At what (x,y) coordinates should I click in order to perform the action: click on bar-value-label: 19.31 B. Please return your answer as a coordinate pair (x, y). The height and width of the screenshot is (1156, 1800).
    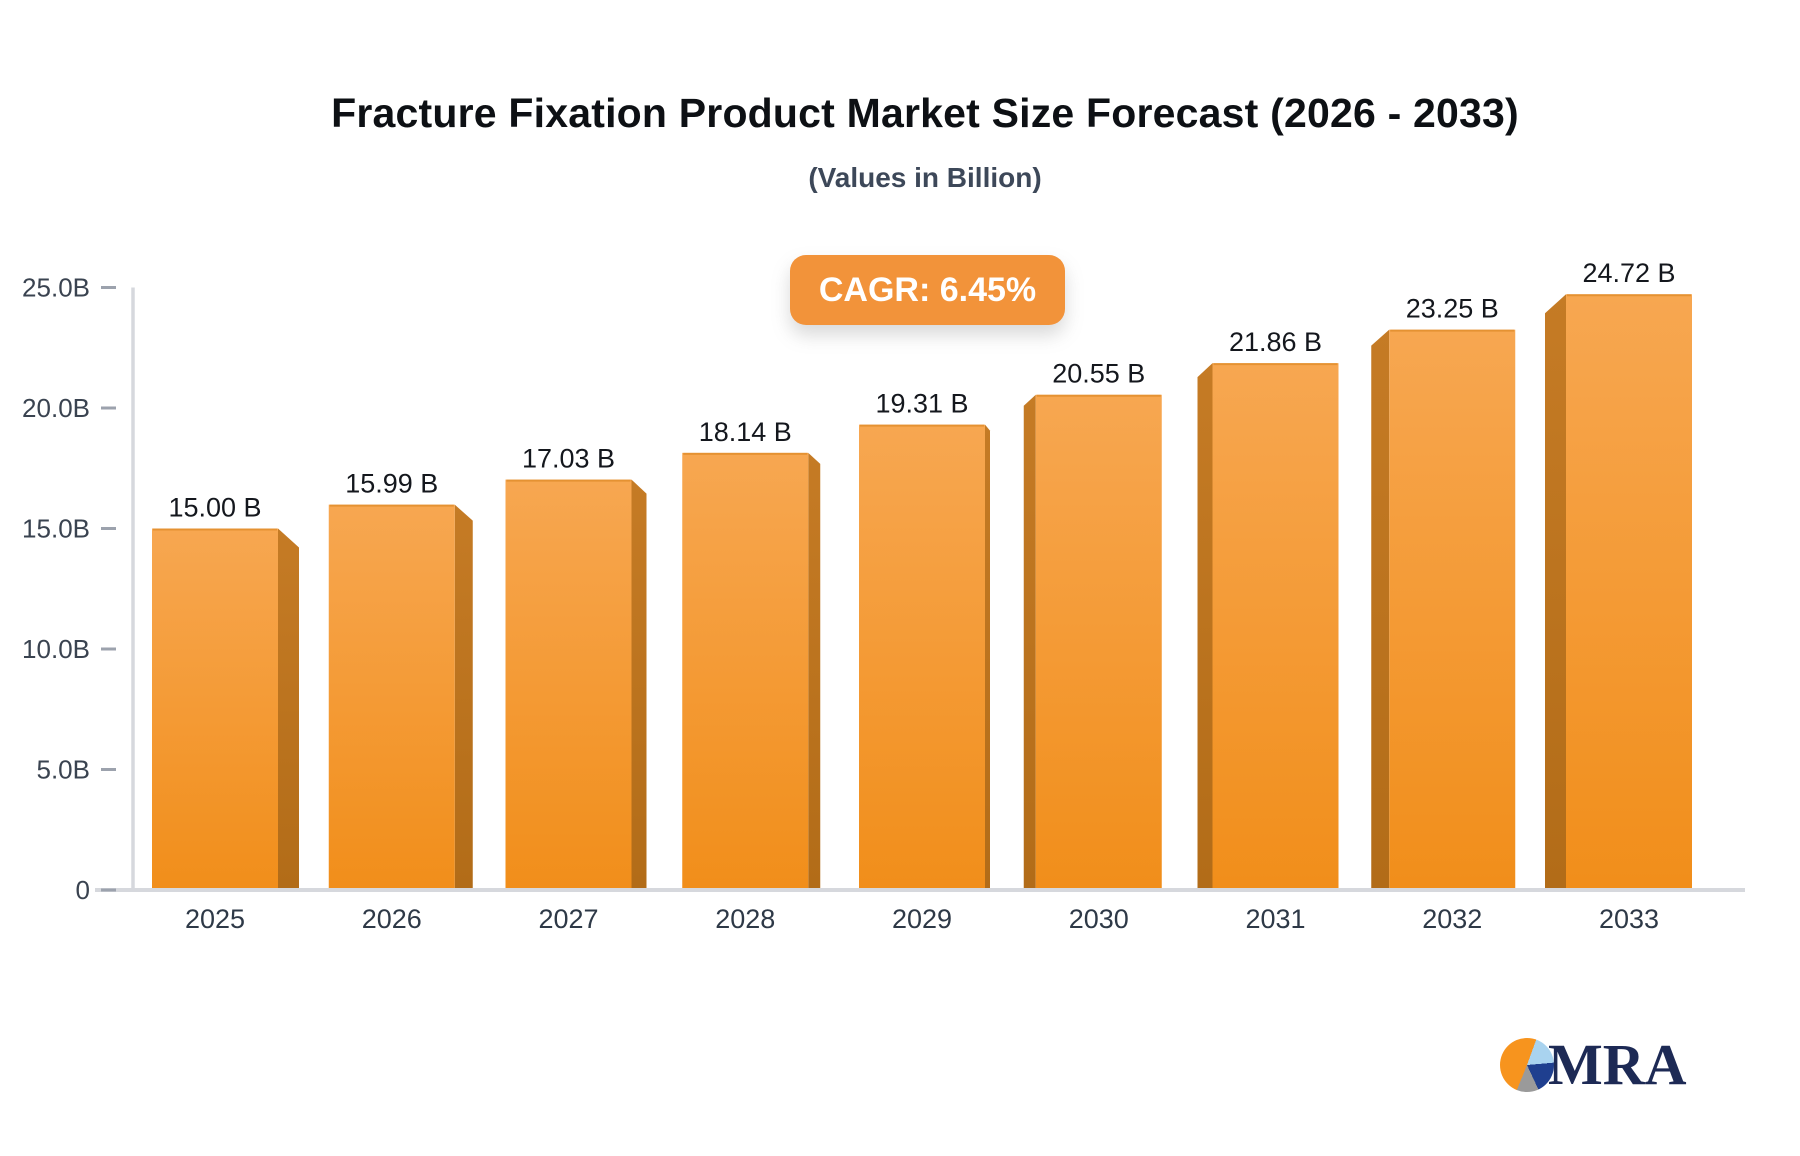
    Looking at the image, I should click on (921, 404).